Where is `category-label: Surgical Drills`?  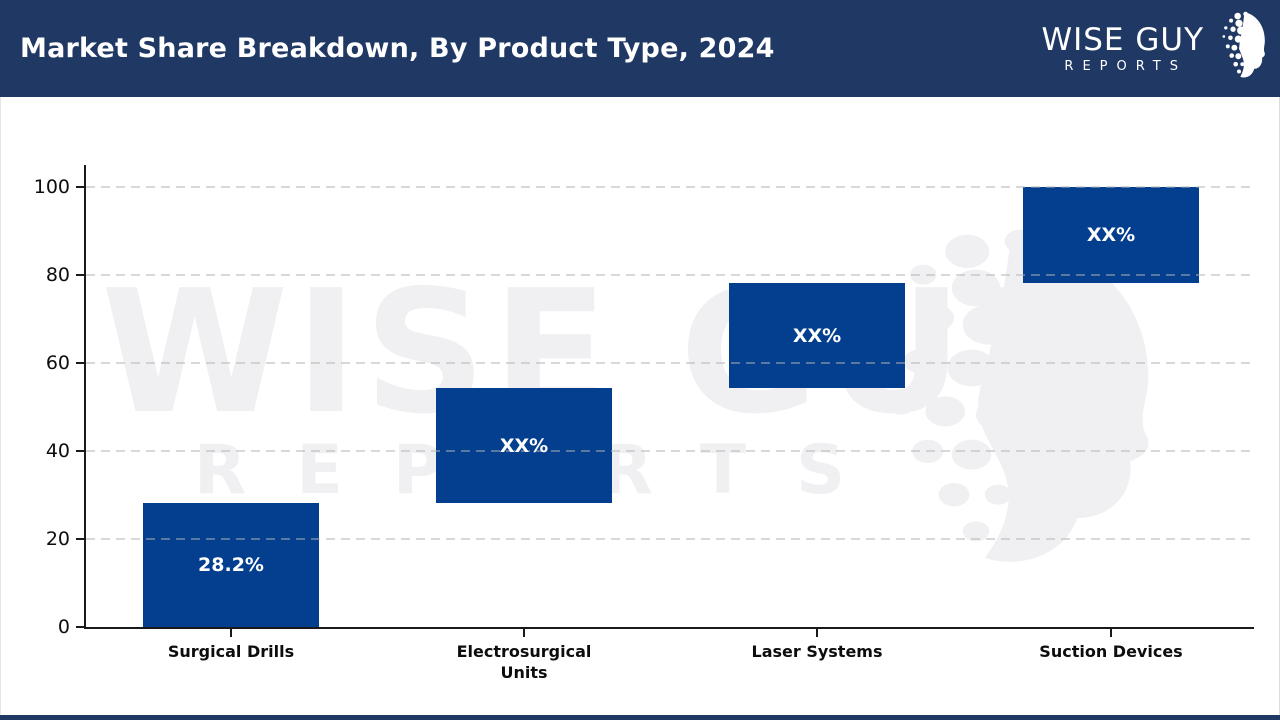 category-label: Surgical Drills is located at coordinates (231, 651).